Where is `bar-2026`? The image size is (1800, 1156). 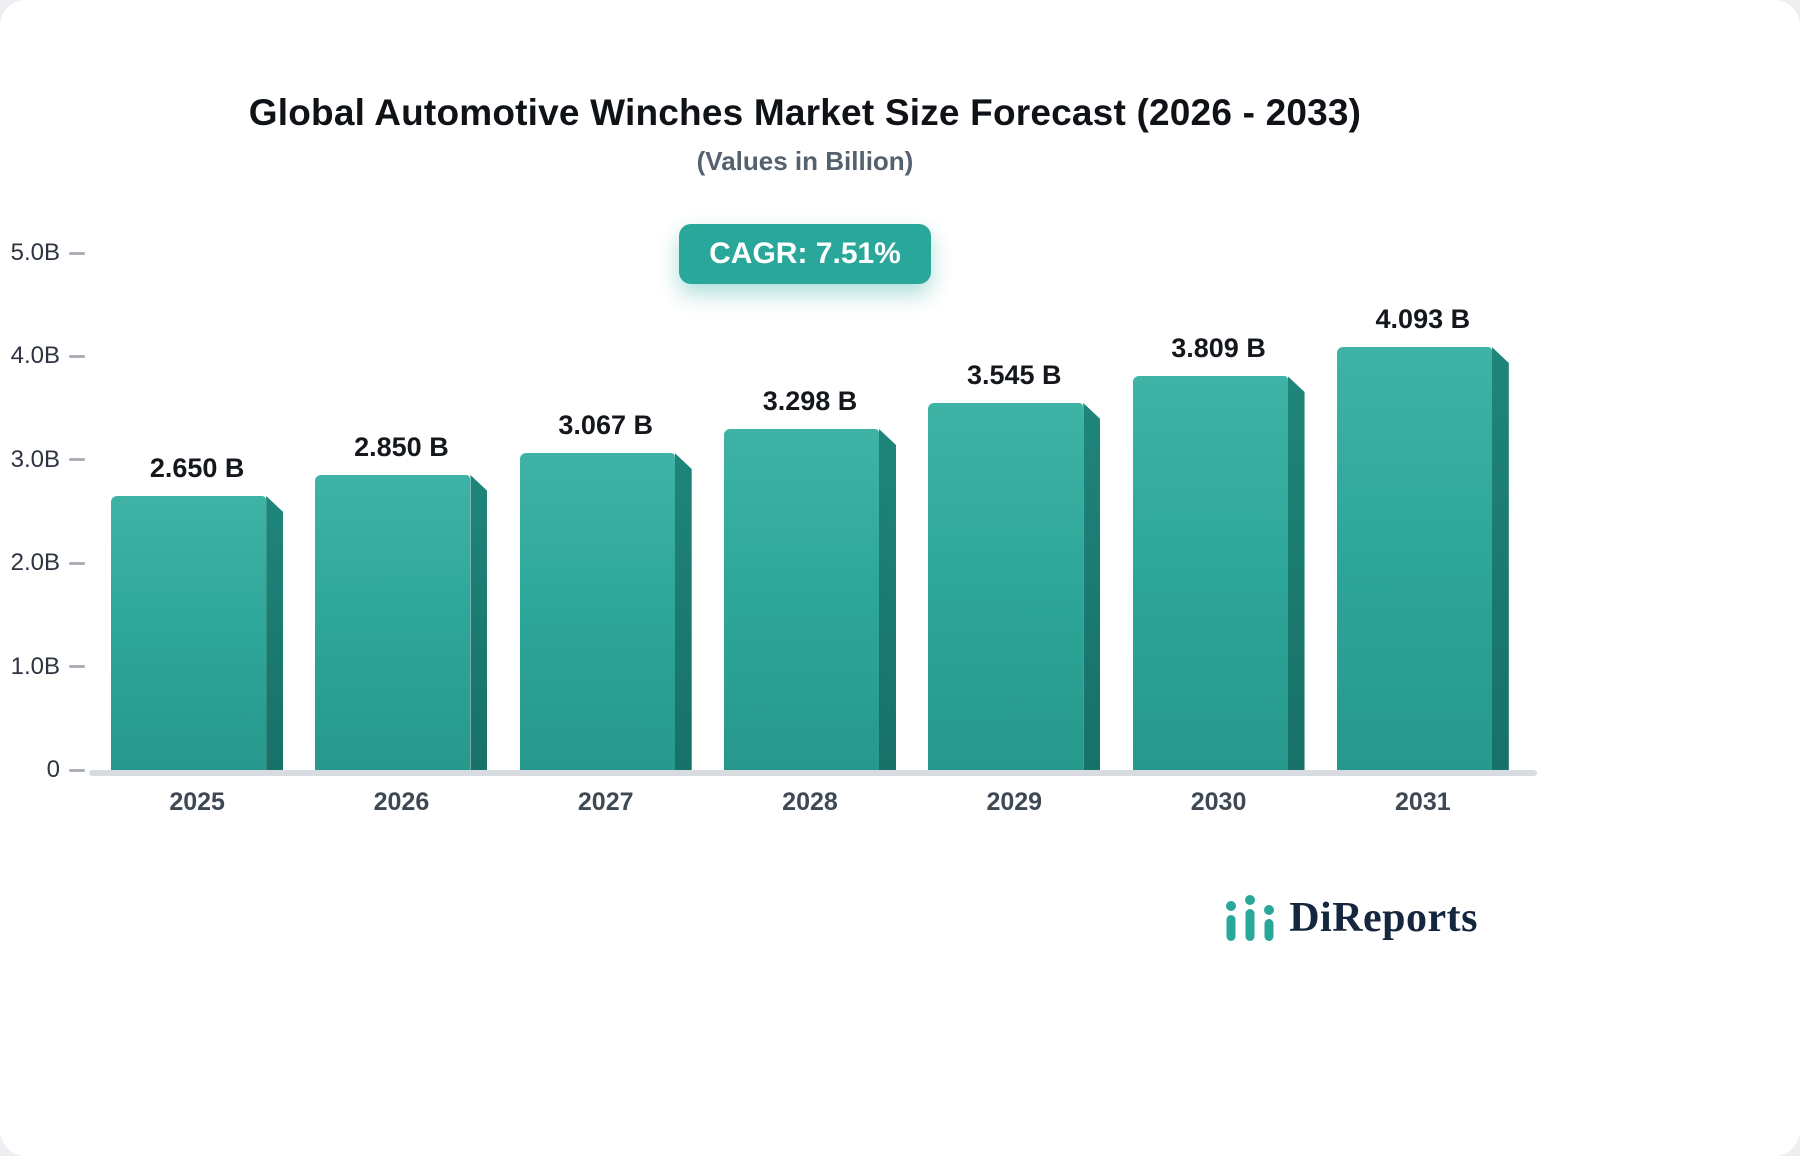
bar-2026 is located at coordinates (401, 622).